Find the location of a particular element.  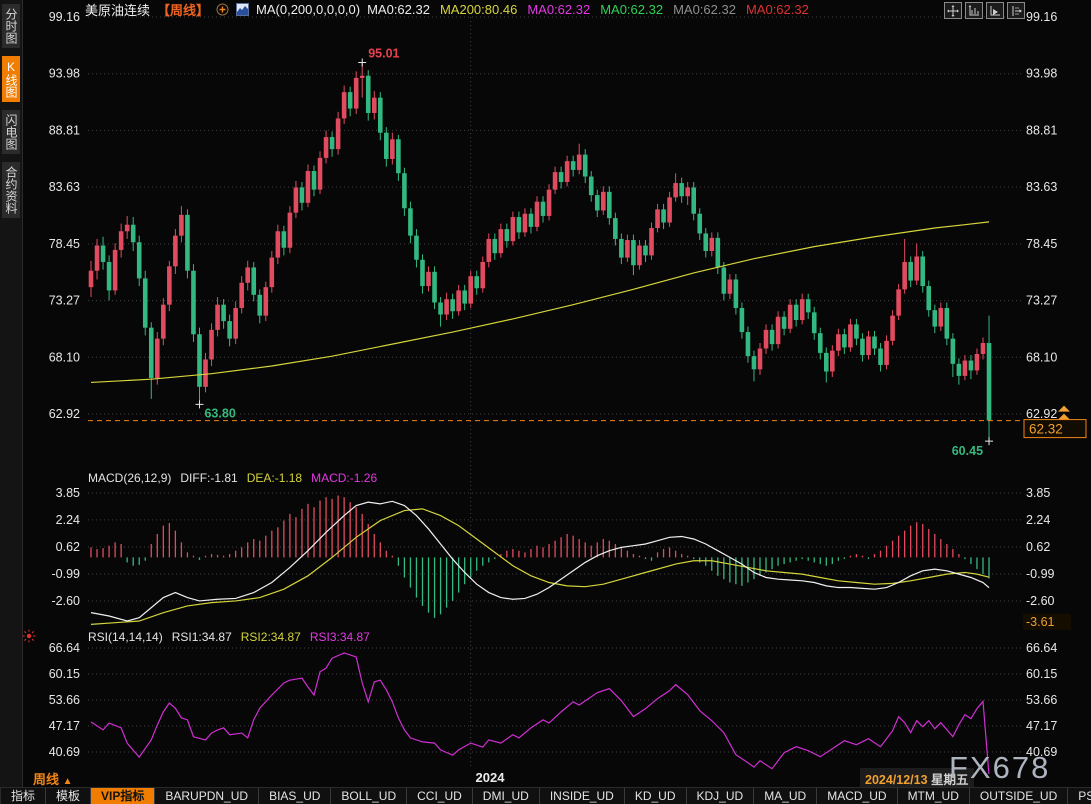

macd-axis-tick-right: 3.85 is located at coordinates (1038, 493).